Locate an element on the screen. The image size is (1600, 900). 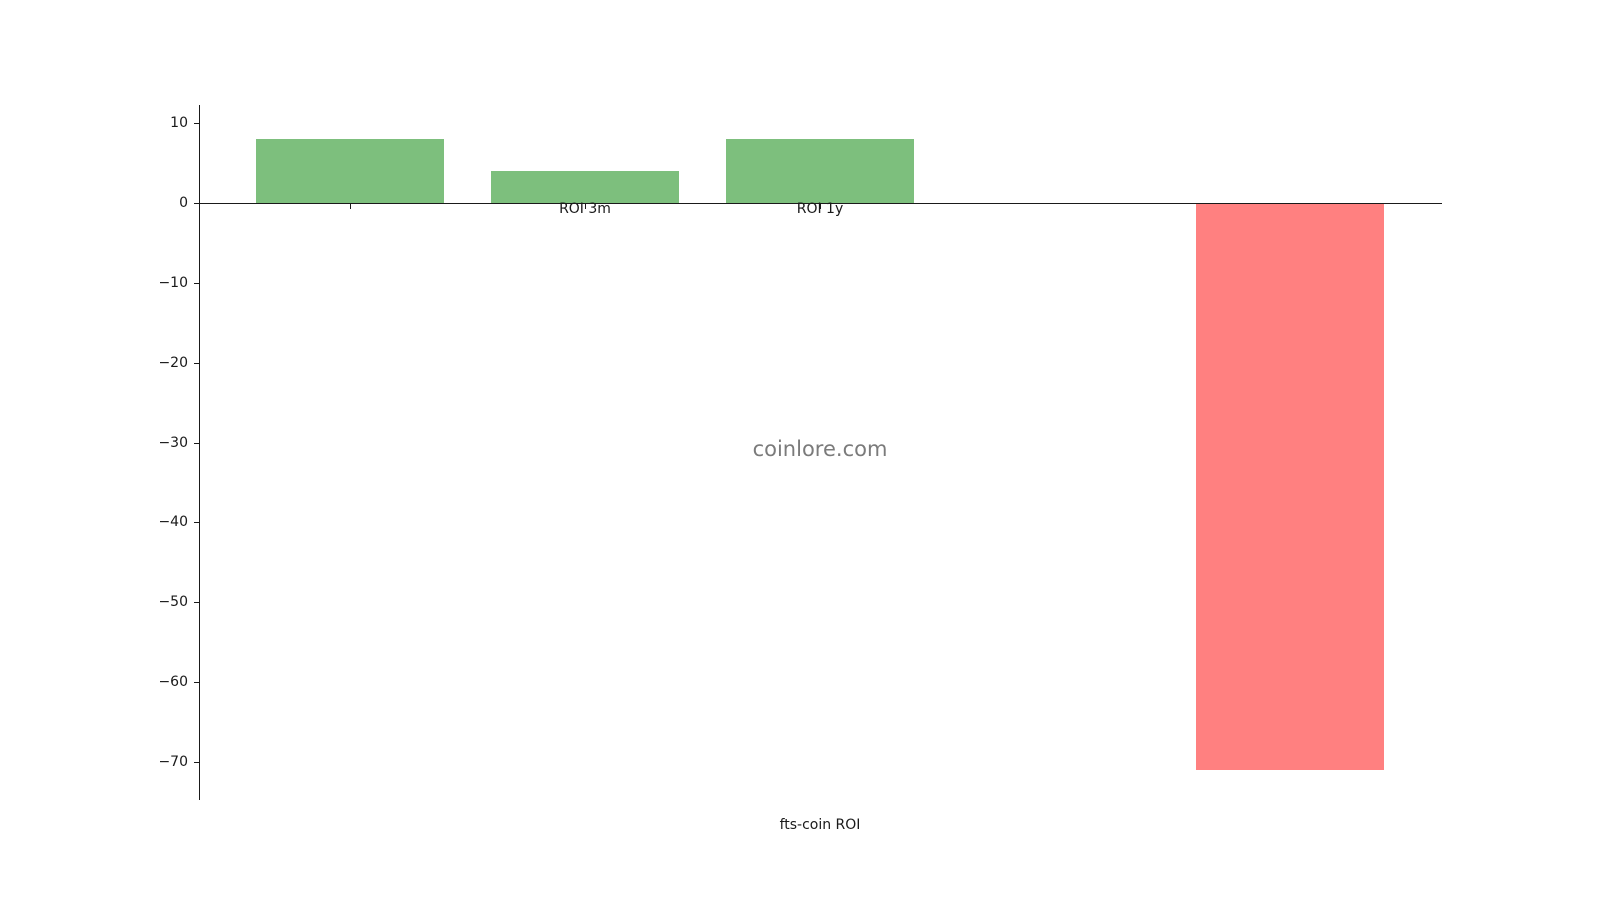
y-tick-label: −30 is located at coordinates (173, 442).